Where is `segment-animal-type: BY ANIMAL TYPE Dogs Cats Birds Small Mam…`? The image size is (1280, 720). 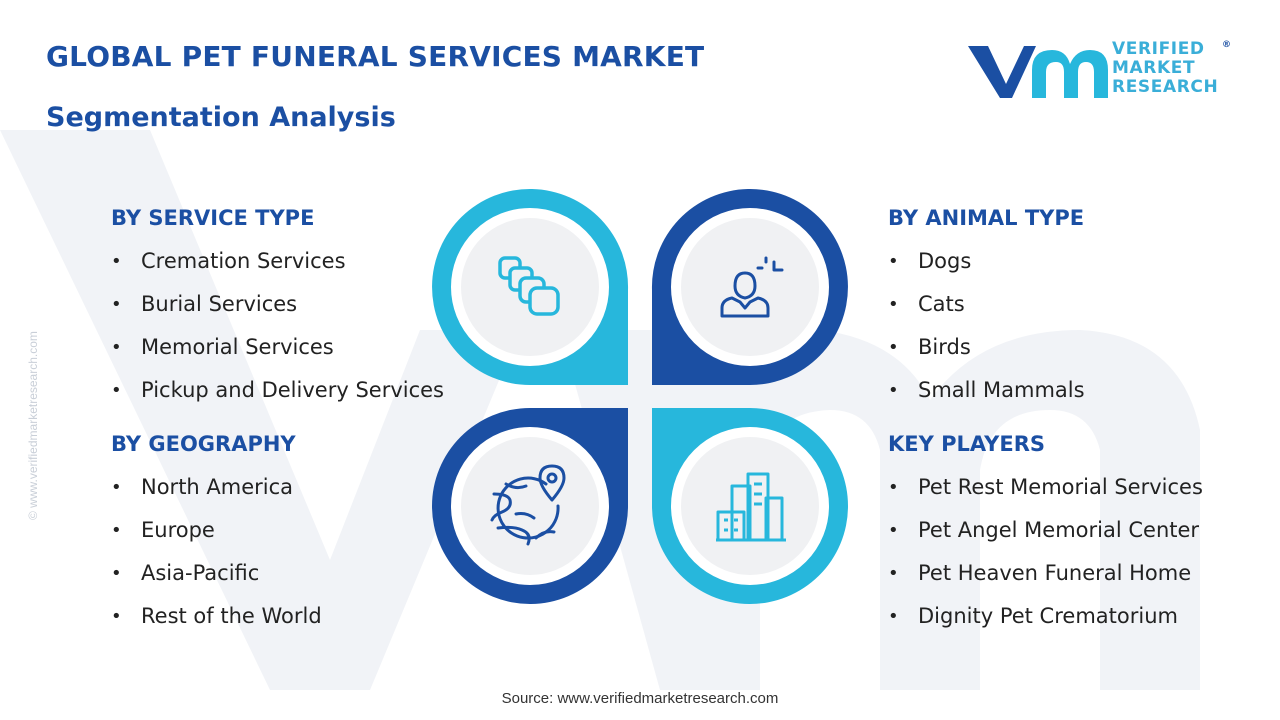
segment-animal-type: BY ANIMAL TYPE Dogs Cats Birds Small Mam… is located at coordinates (986, 309).